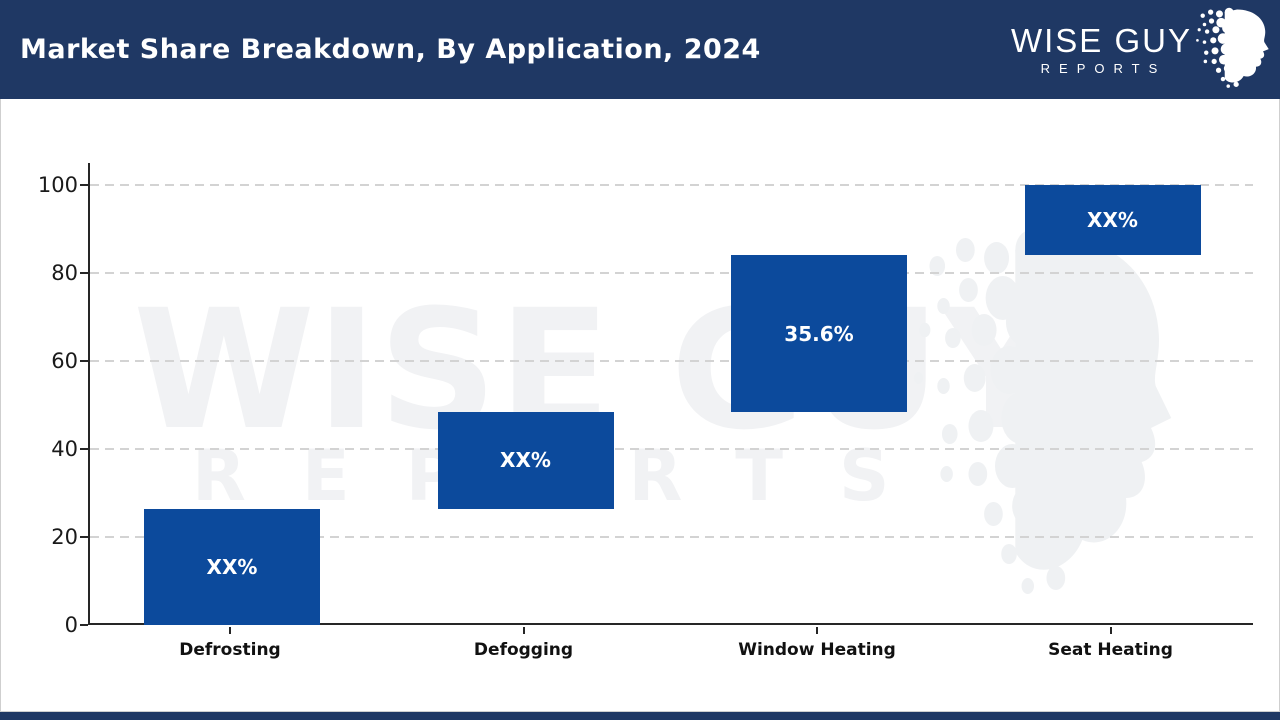  I want to click on y-tick-label-100: 100, so click(57, 185).